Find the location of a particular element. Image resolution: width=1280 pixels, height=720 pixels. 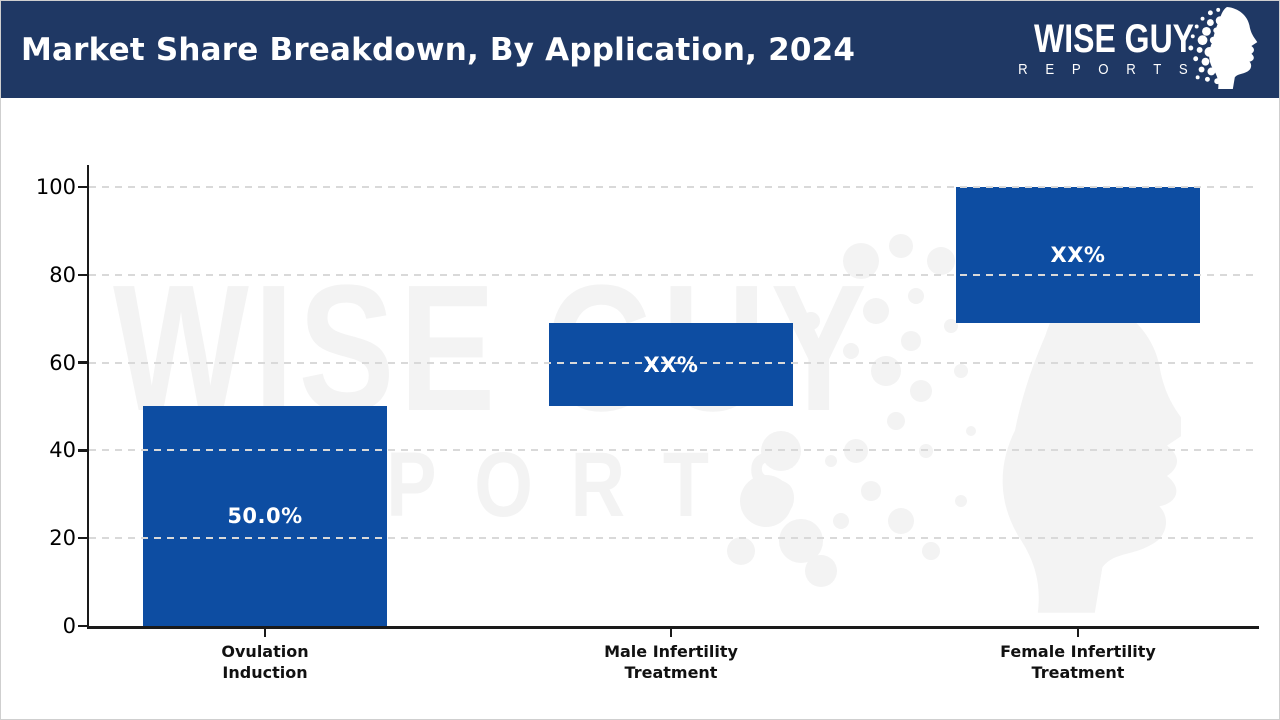

bar-1: 50.0% is located at coordinates (265, 516).